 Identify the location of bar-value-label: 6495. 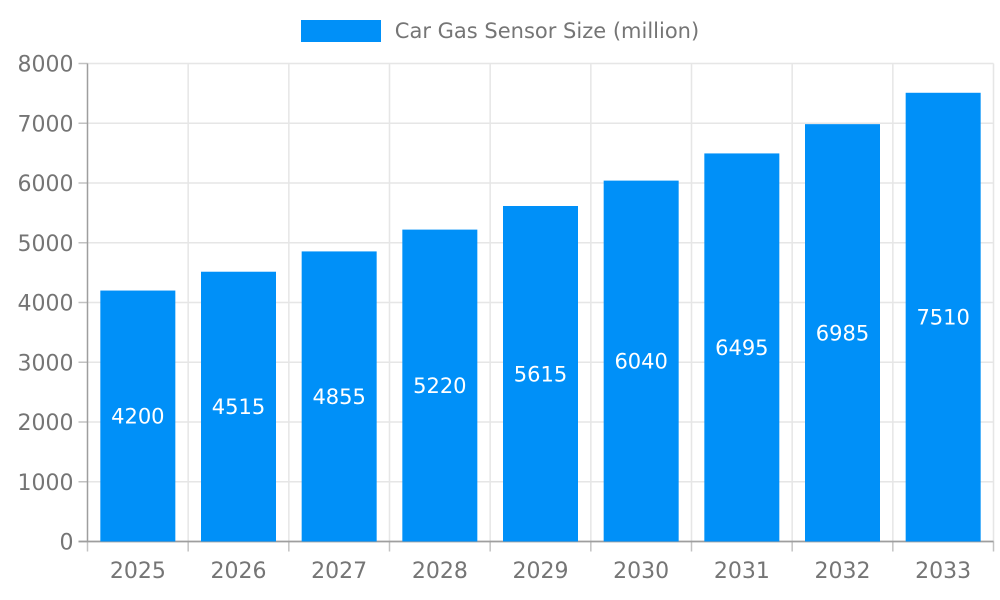
(741, 348).